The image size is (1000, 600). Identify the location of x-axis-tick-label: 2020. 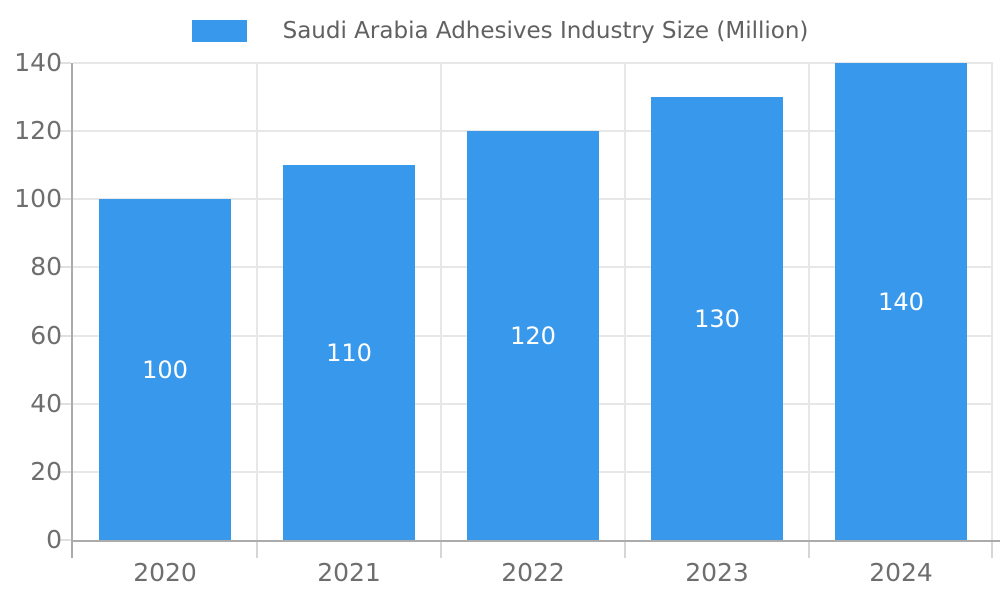
(165, 572).